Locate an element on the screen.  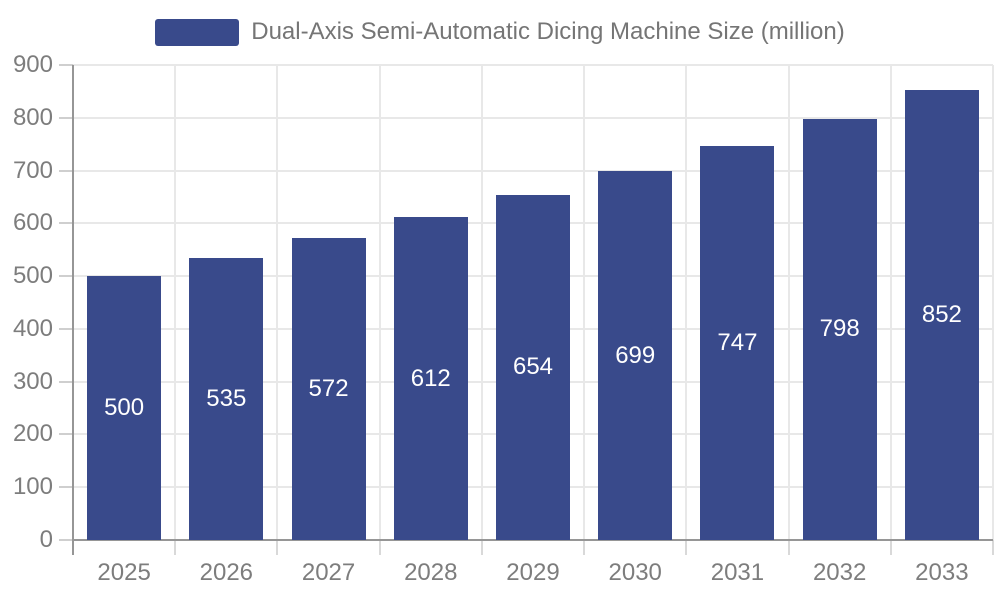
bar-value-label: 747 is located at coordinates (737, 342).